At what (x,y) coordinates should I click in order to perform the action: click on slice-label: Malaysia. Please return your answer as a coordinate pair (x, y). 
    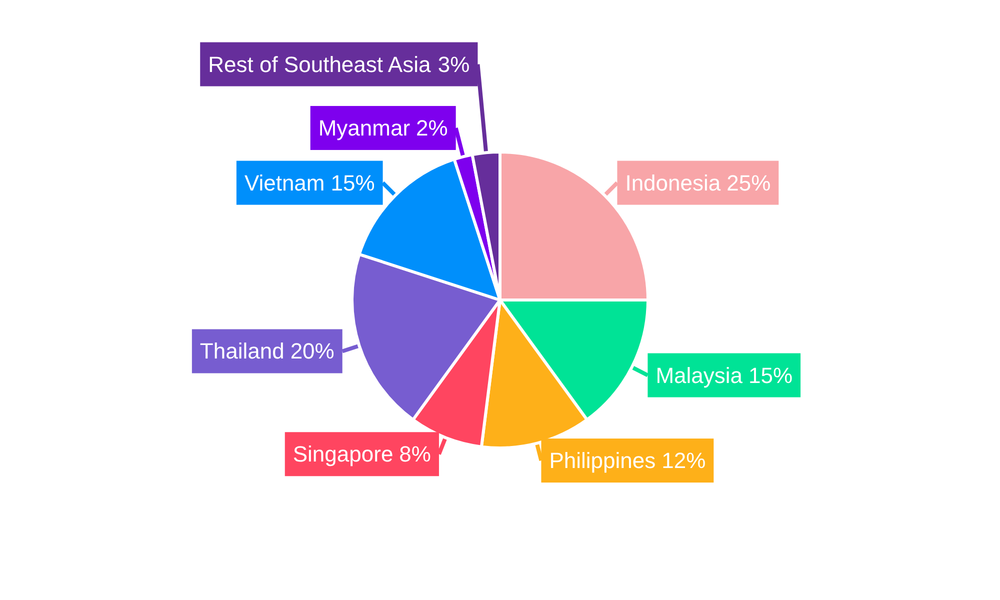
    Looking at the image, I should click on (700, 375).